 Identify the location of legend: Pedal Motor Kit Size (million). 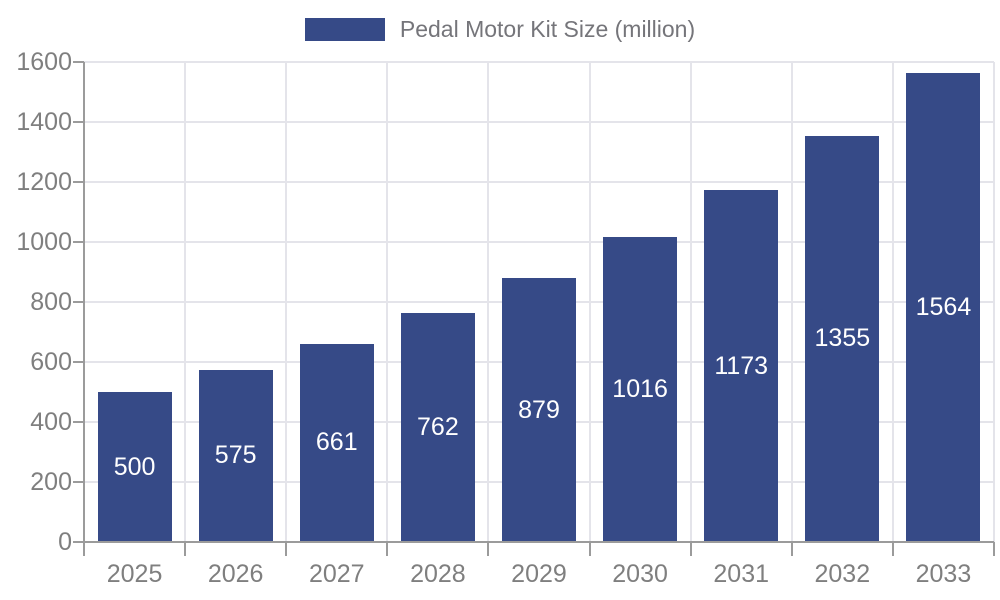
(500, 29).